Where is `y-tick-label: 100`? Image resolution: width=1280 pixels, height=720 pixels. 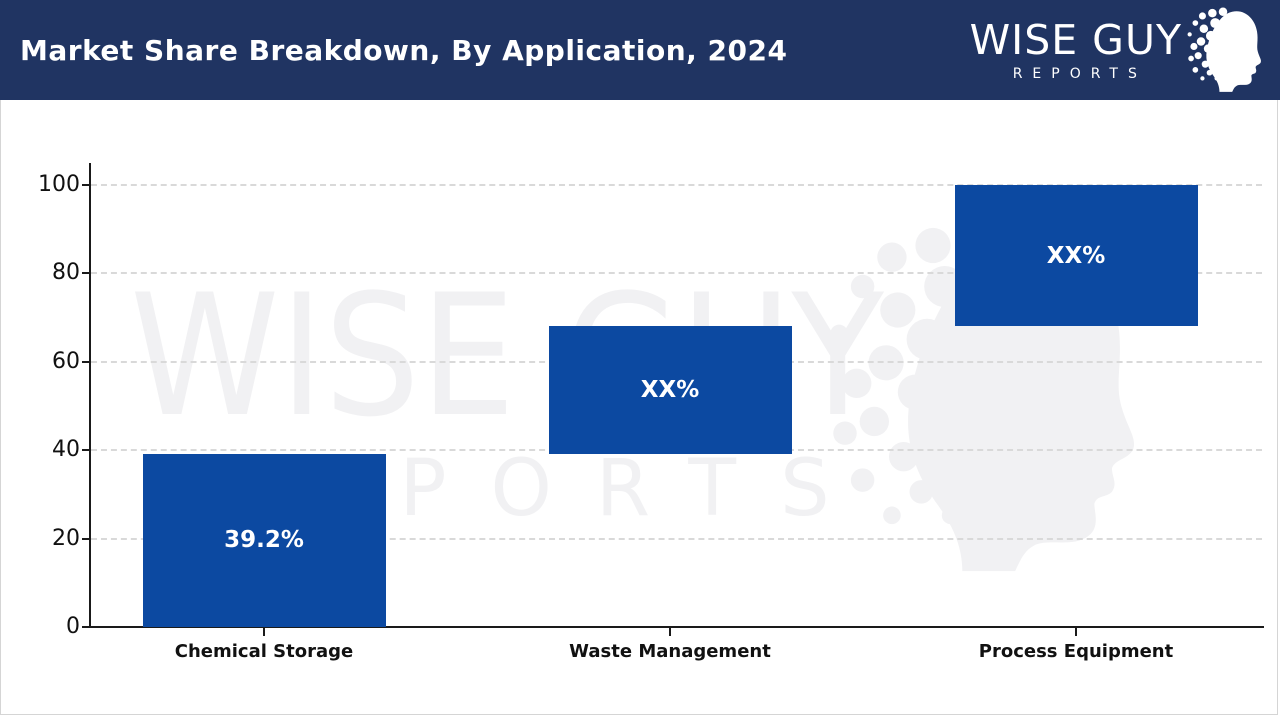
y-tick-label: 100 is located at coordinates (59, 184).